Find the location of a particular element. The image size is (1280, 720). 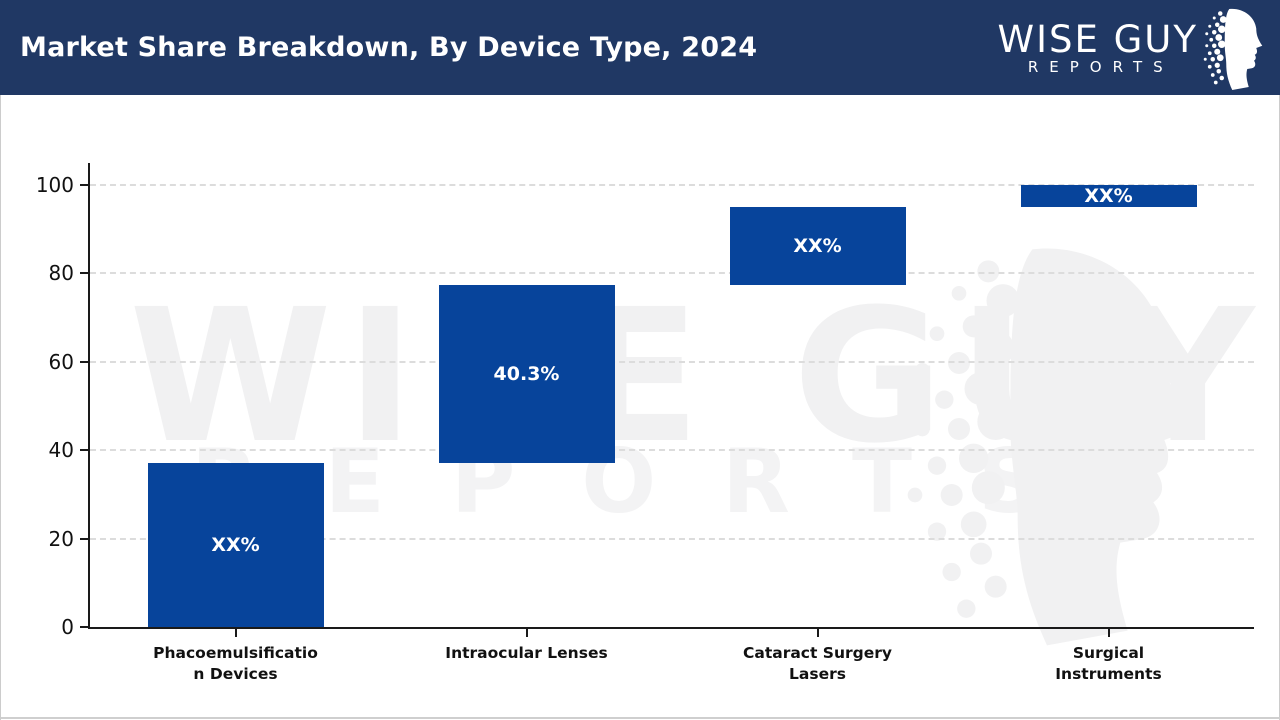

y-tick-label: 80 is located at coordinates (61, 273).